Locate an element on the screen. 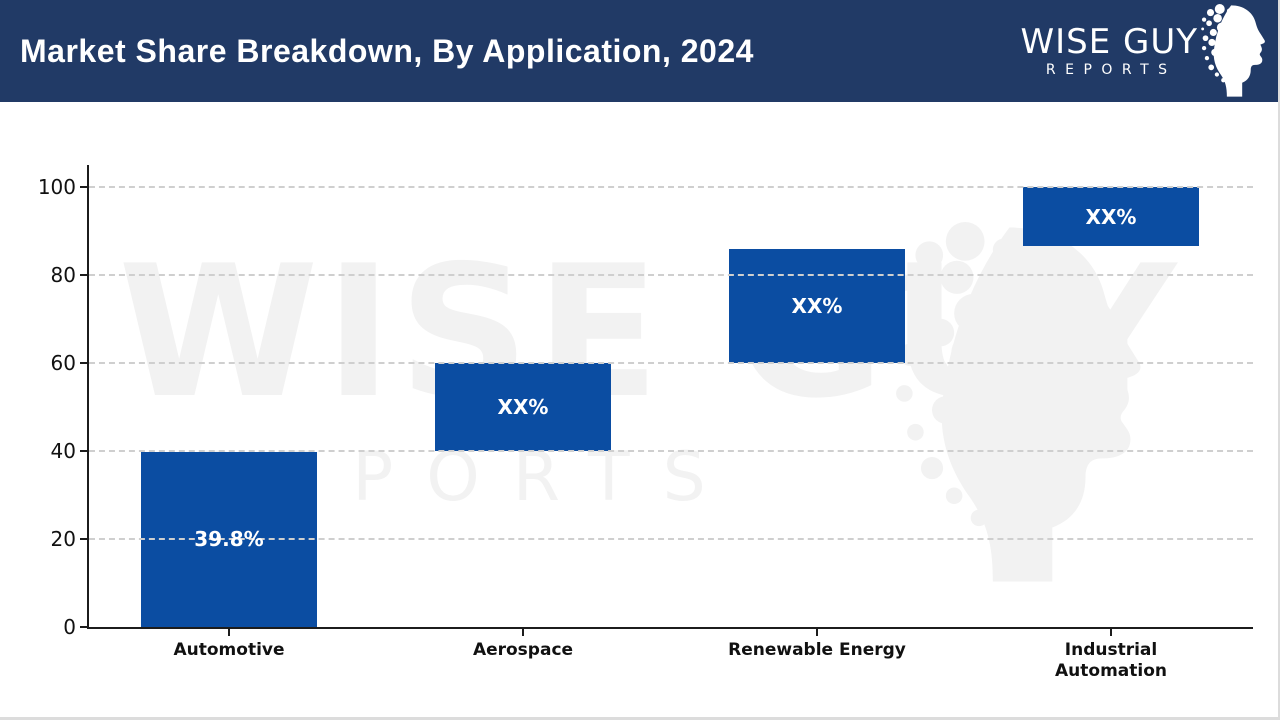 Image resolution: width=1280 pixels, height=720 pixels. logo-head-icon is located at coordinates (1233, 50).